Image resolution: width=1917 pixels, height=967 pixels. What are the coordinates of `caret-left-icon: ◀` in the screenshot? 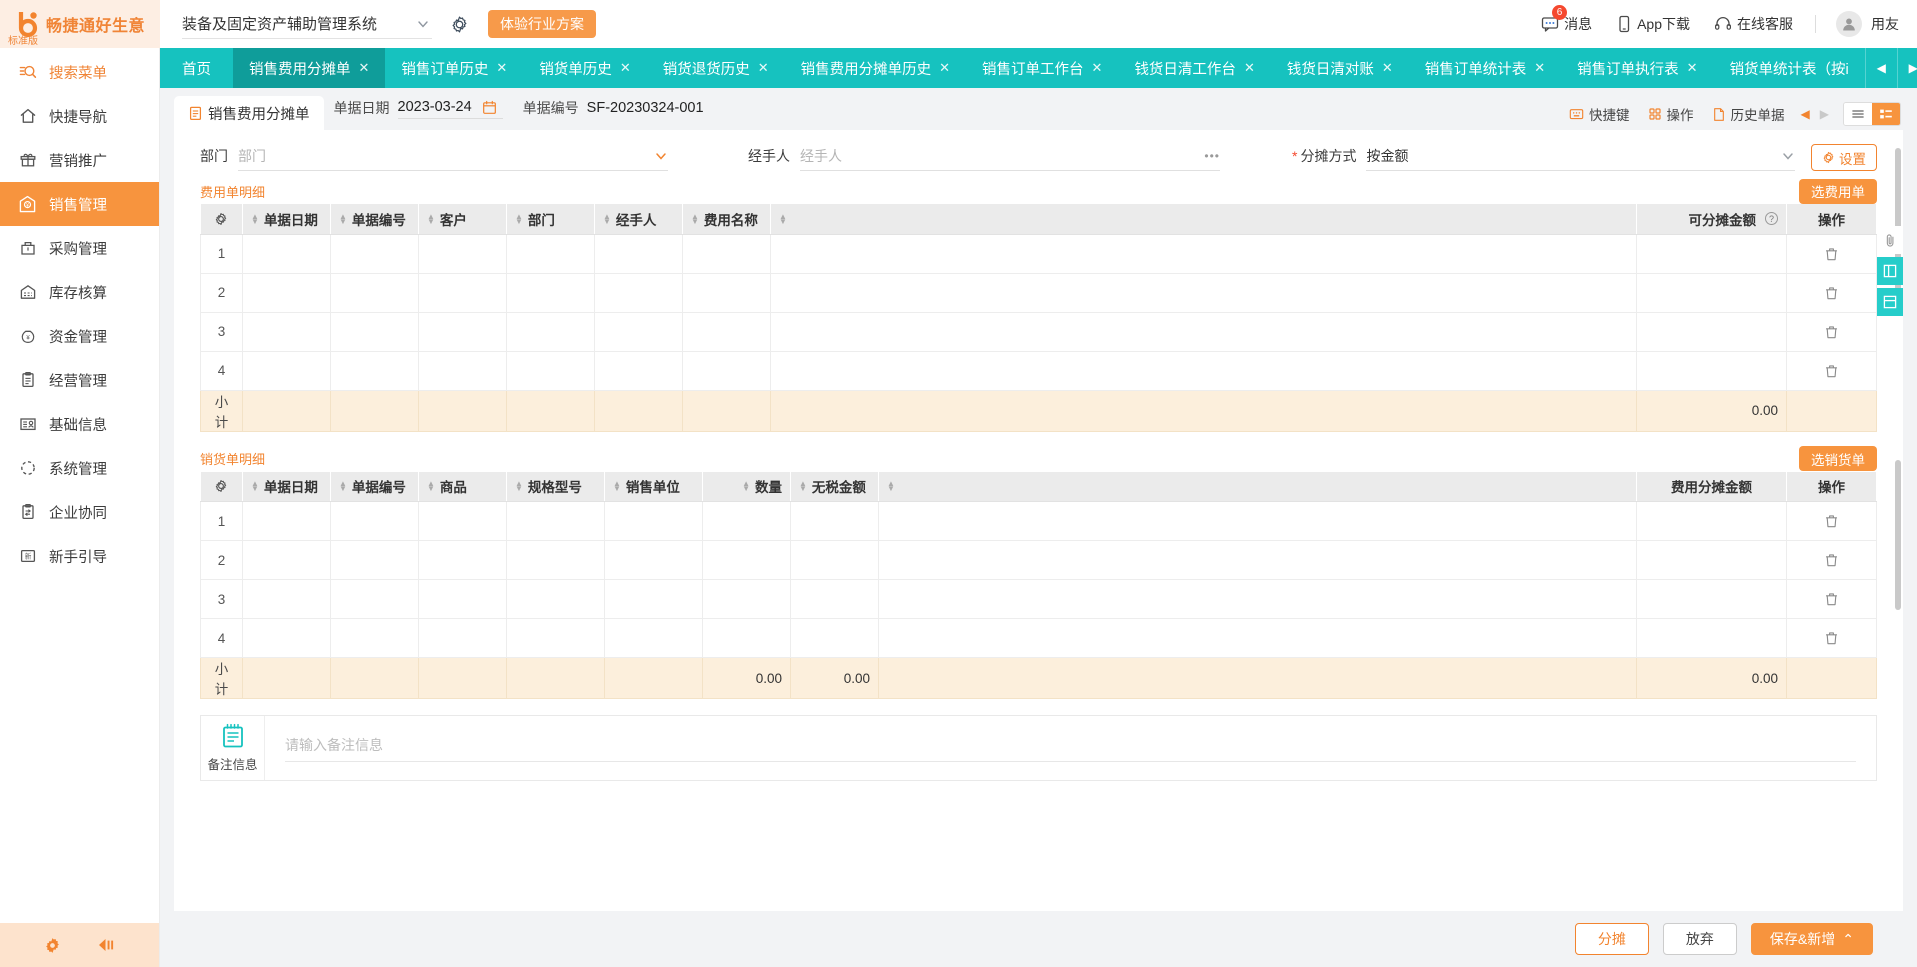 It's located at (1880, 68).